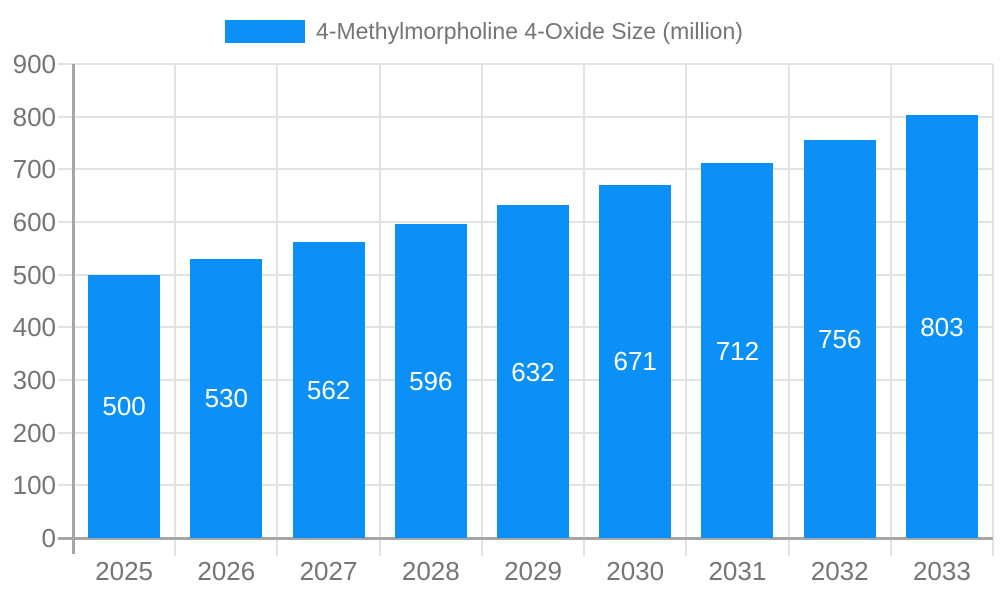 The image size is (1000, 600). I want to click on bar-2032, so click(839, 338).